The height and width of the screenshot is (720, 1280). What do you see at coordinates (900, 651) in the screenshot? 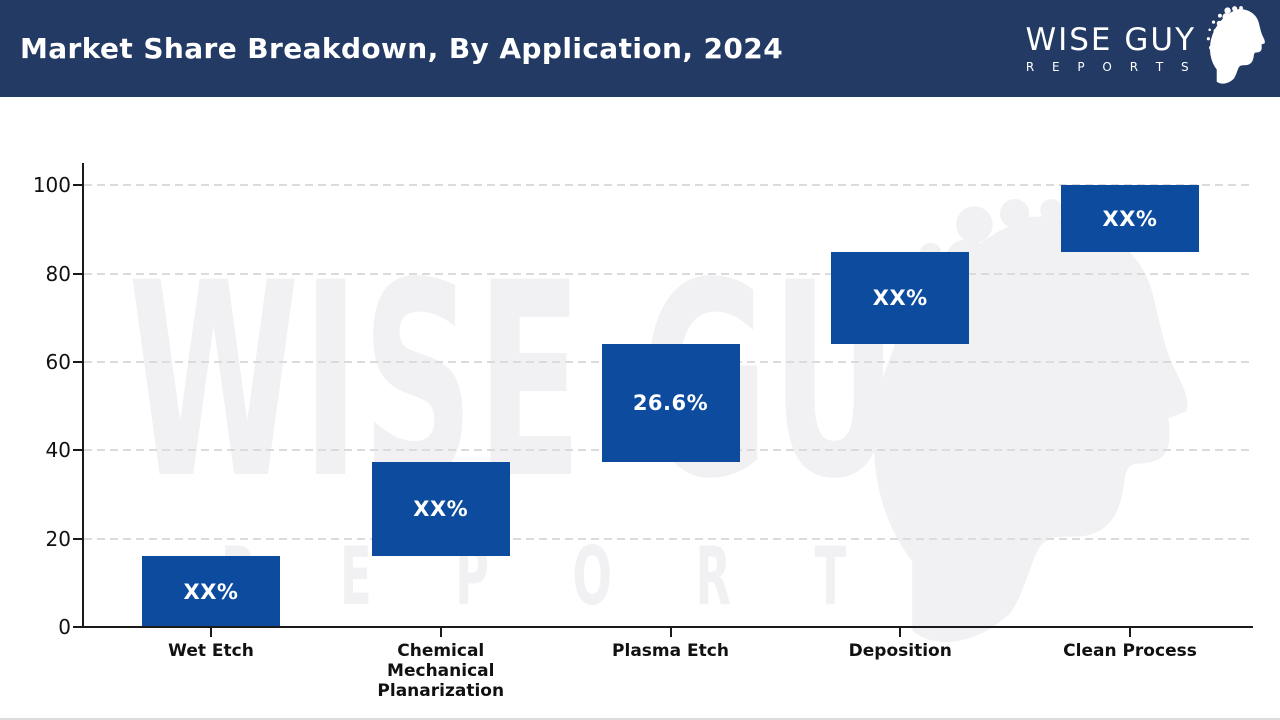
I see `x-tick-label-4: Deposition` at bounding box center [900, 651].